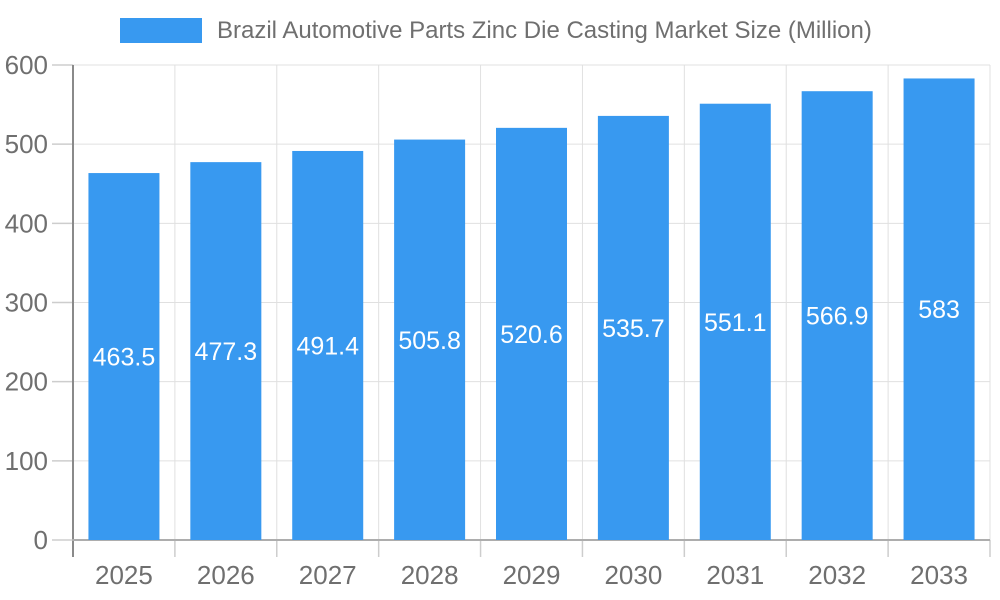 This screenshot has width=1000, height=600. I want to click on y-axis-label: 200, so click(26, 382).